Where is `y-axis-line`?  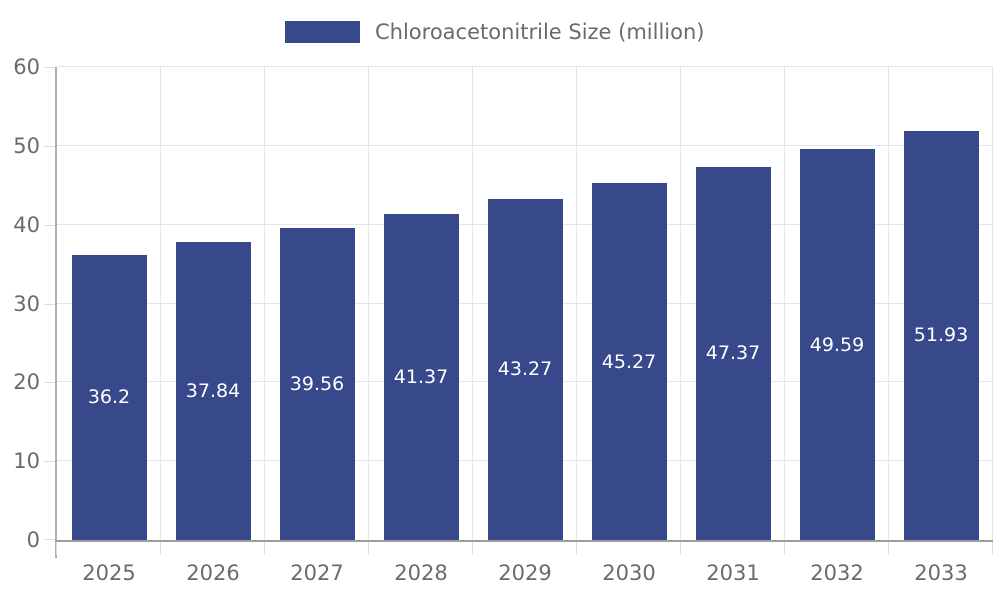 y-axis-line is located at coordinates (56, 312).